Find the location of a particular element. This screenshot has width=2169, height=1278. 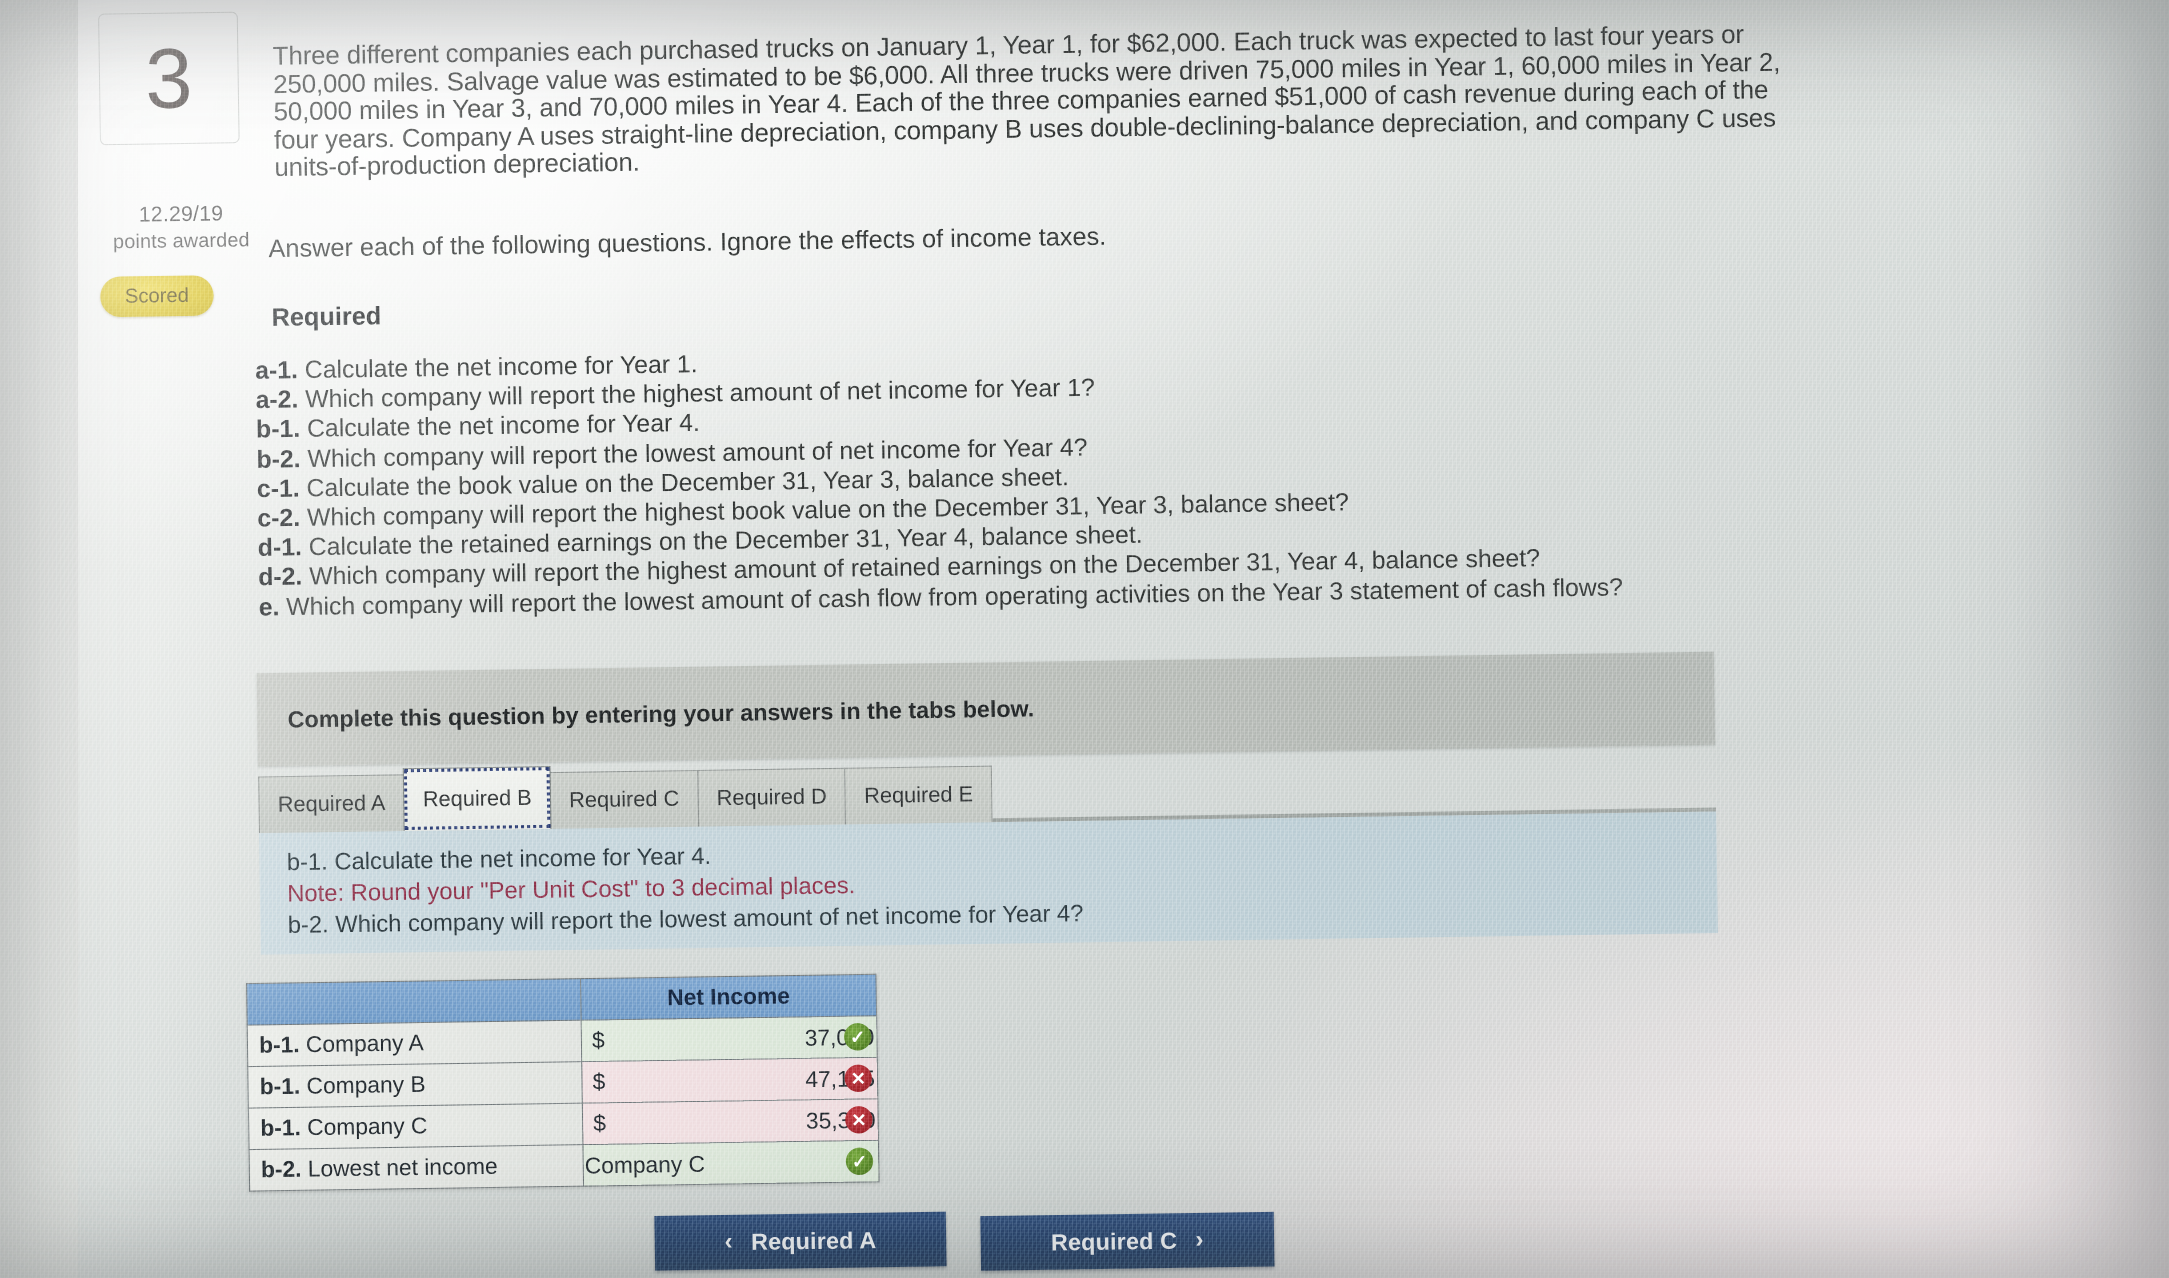

tab-required-a: Required A is located at coordinates (332, 804).